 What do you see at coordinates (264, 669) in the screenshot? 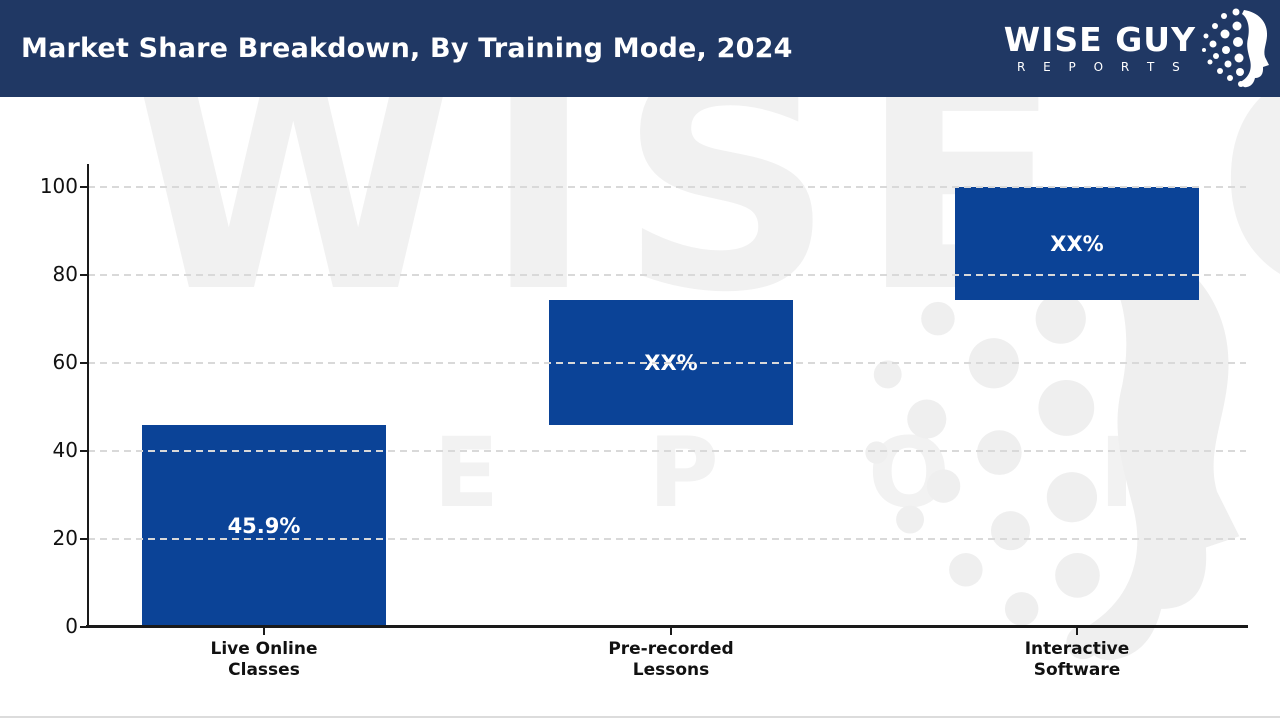
I see `category-label-line: Classes` at bounding box center [264, 669].